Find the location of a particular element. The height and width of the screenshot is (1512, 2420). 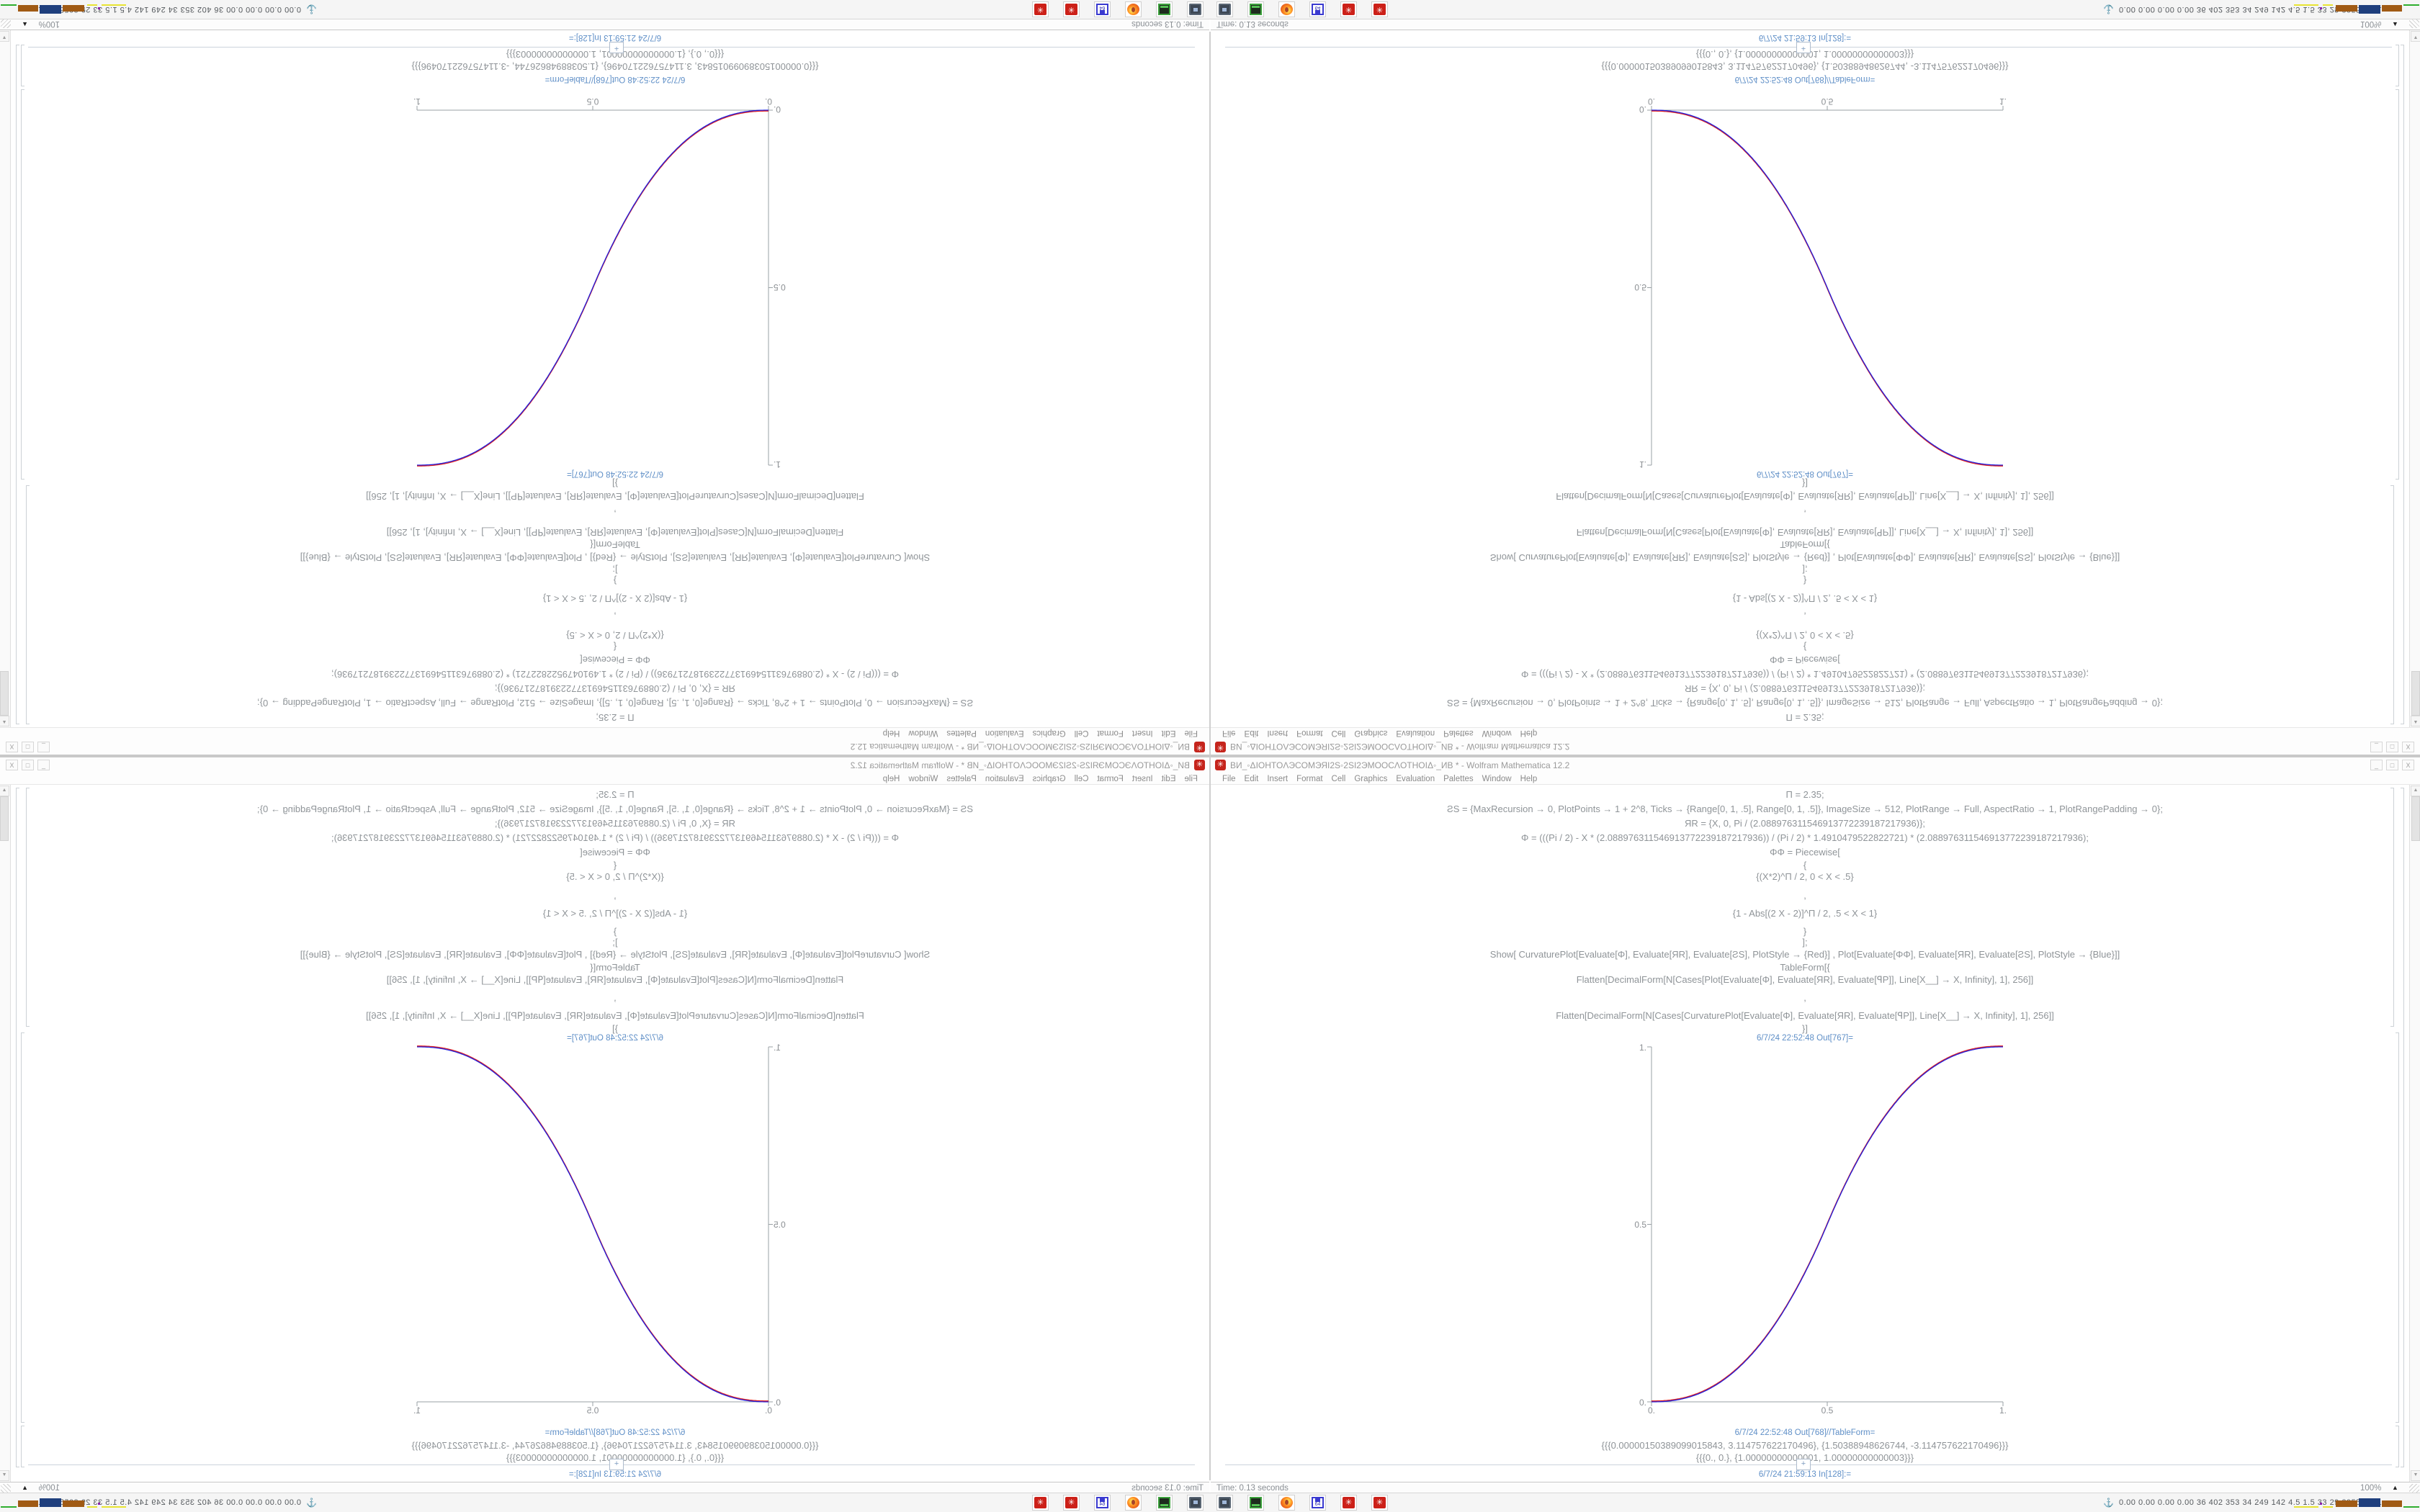

menu-file: File is located at coordinates (1191, 733).